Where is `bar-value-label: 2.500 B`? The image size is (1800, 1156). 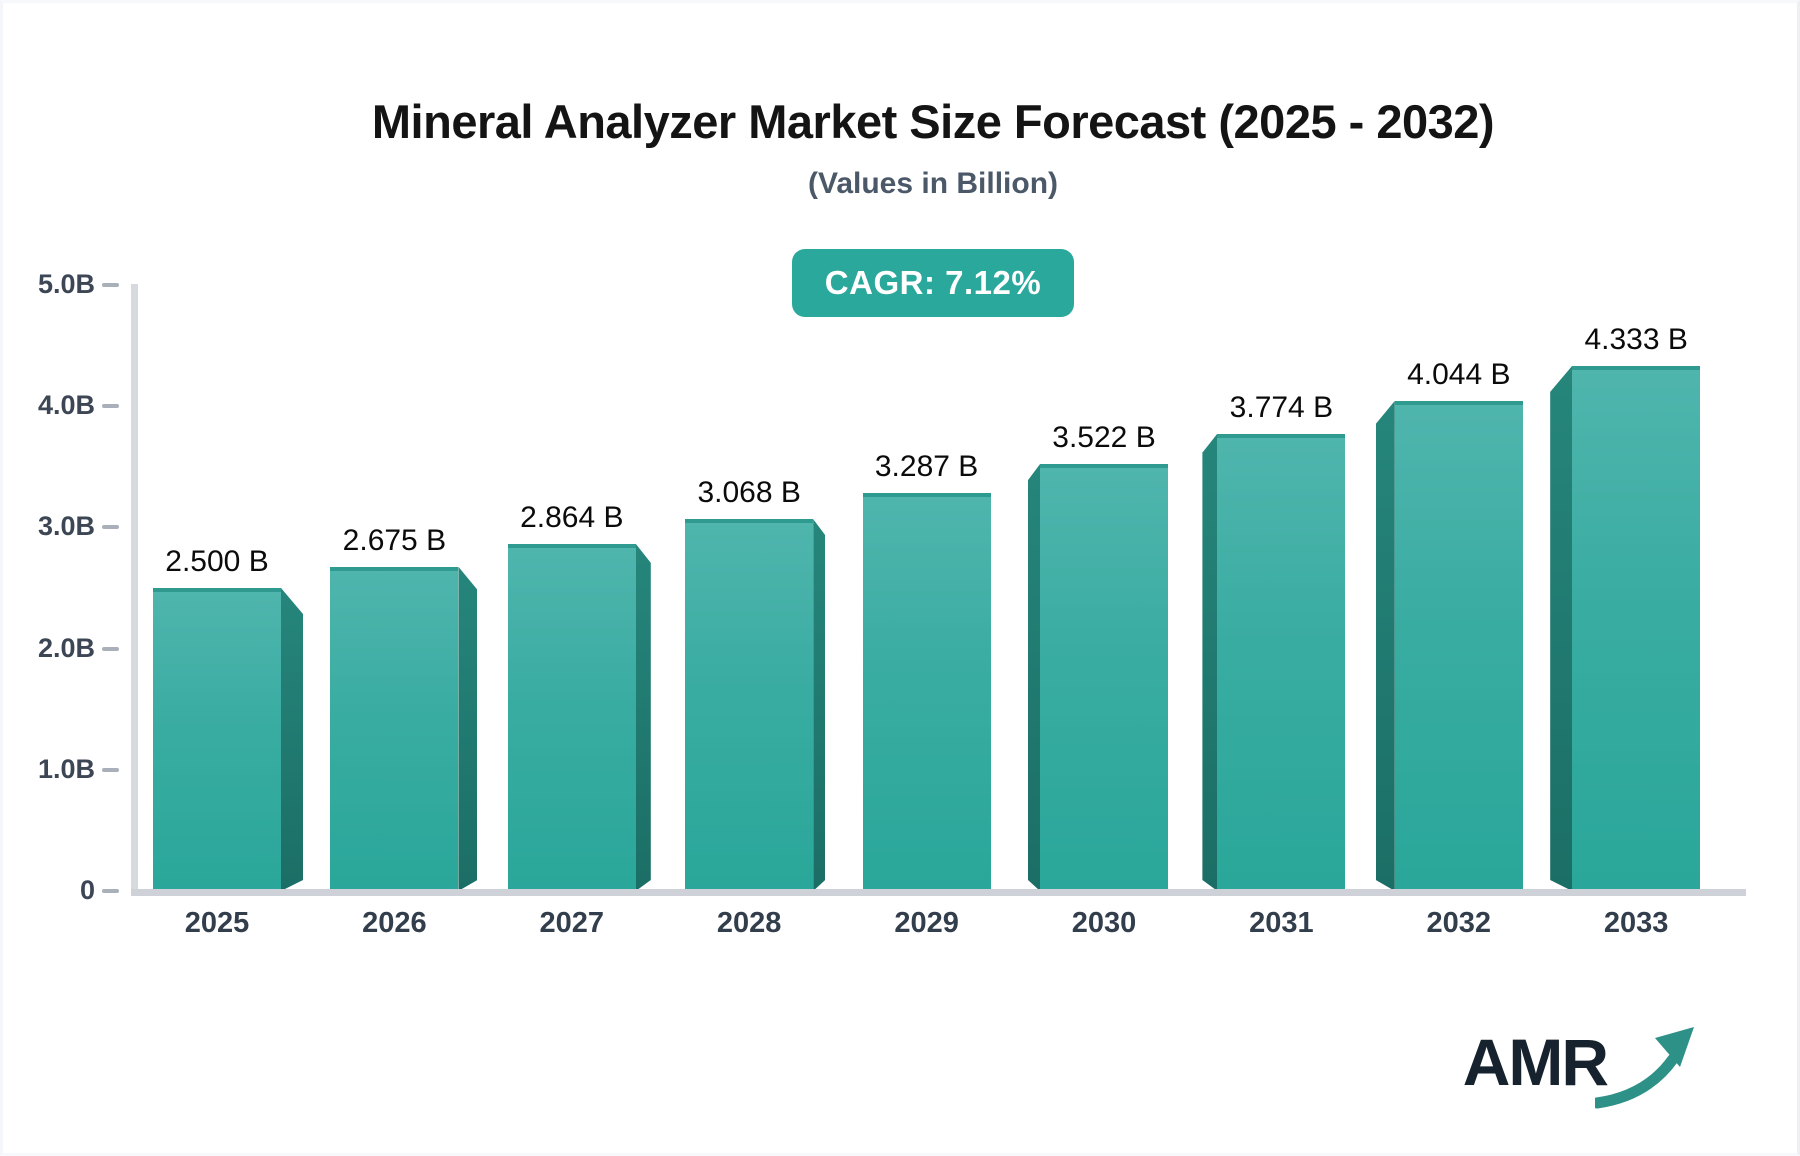
bar-value-label: 2.500 B is located at coordinates (217, 561).